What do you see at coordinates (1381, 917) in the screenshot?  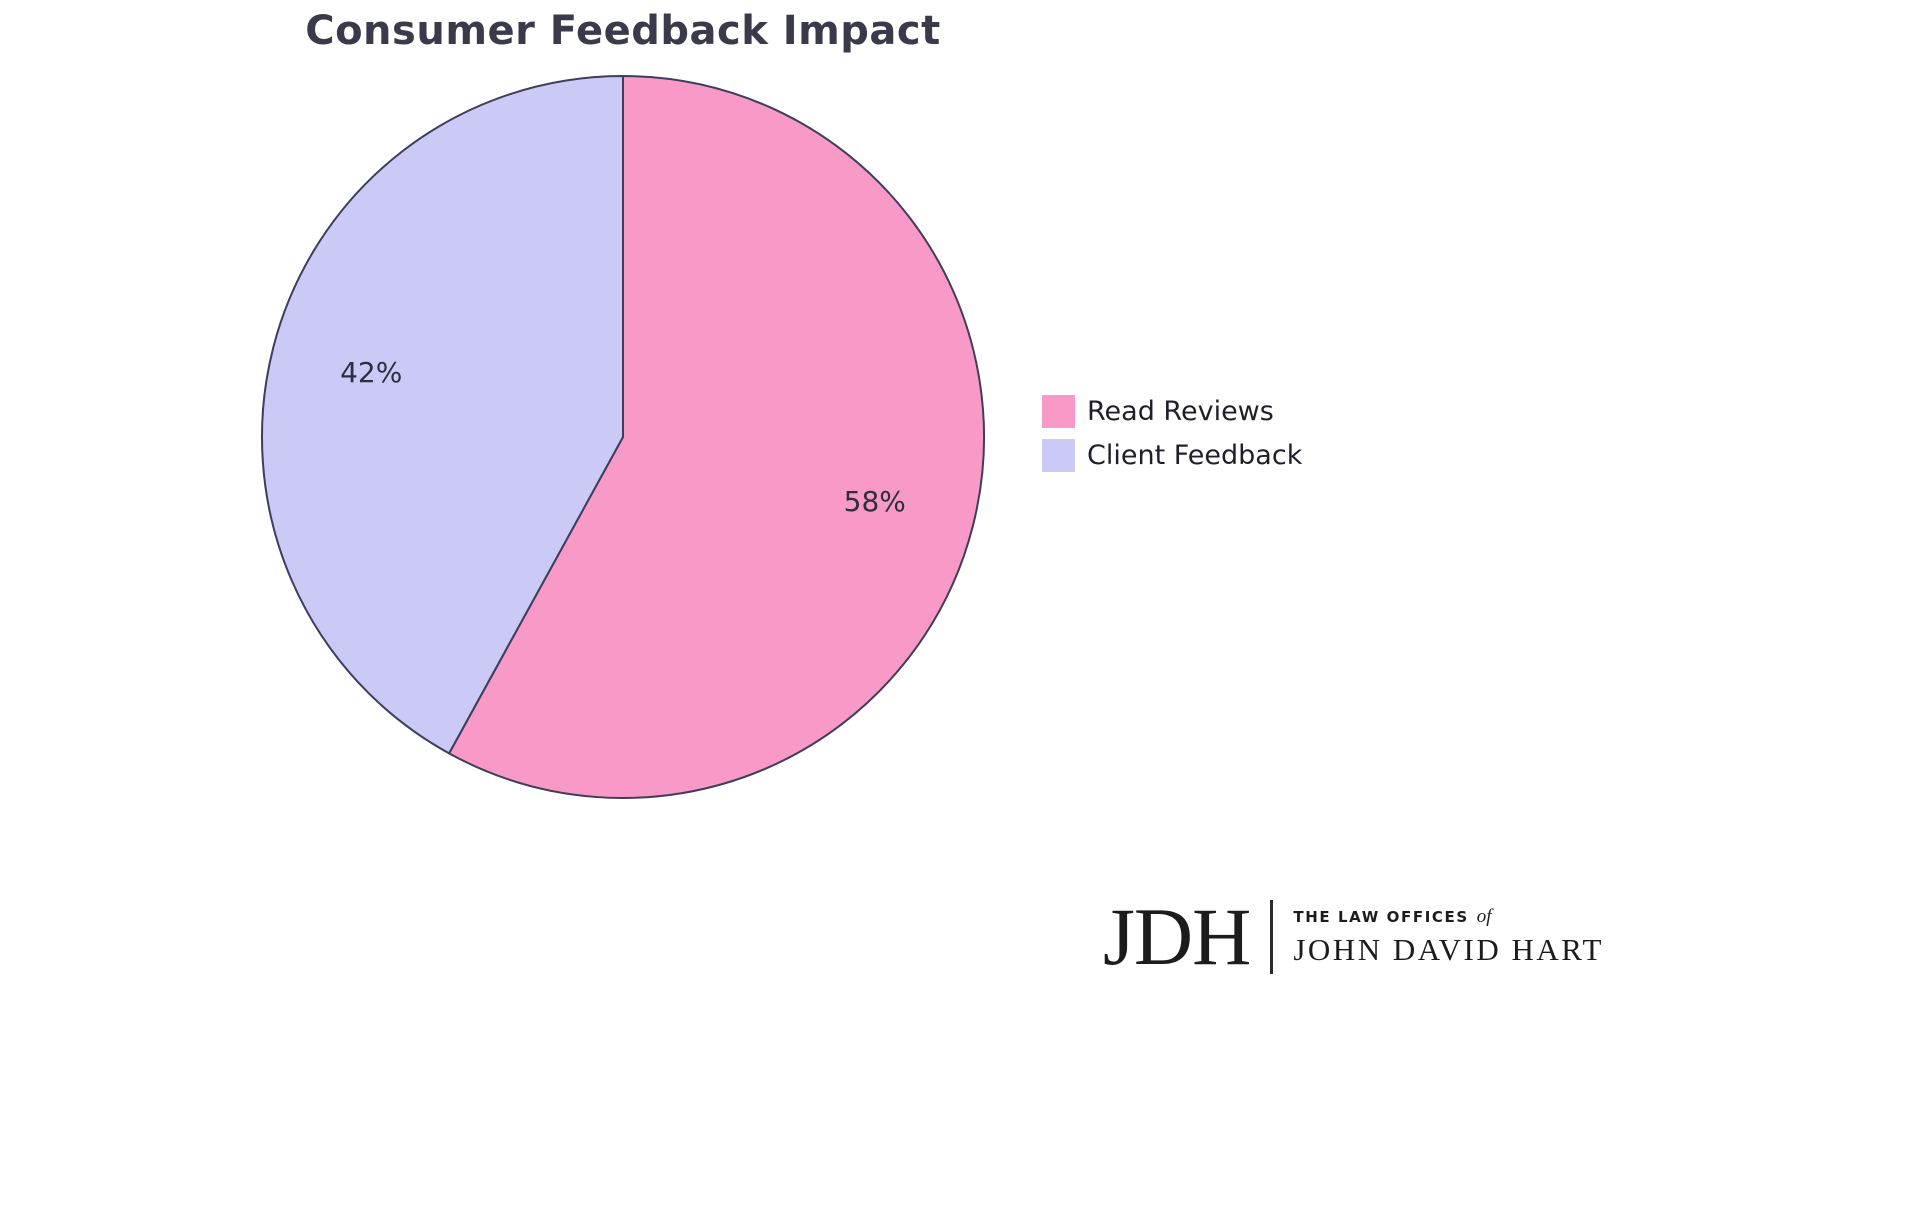 I see `logo-tagline-prefix: THE LAW OFFICES` at bounding box center [1381, 917].